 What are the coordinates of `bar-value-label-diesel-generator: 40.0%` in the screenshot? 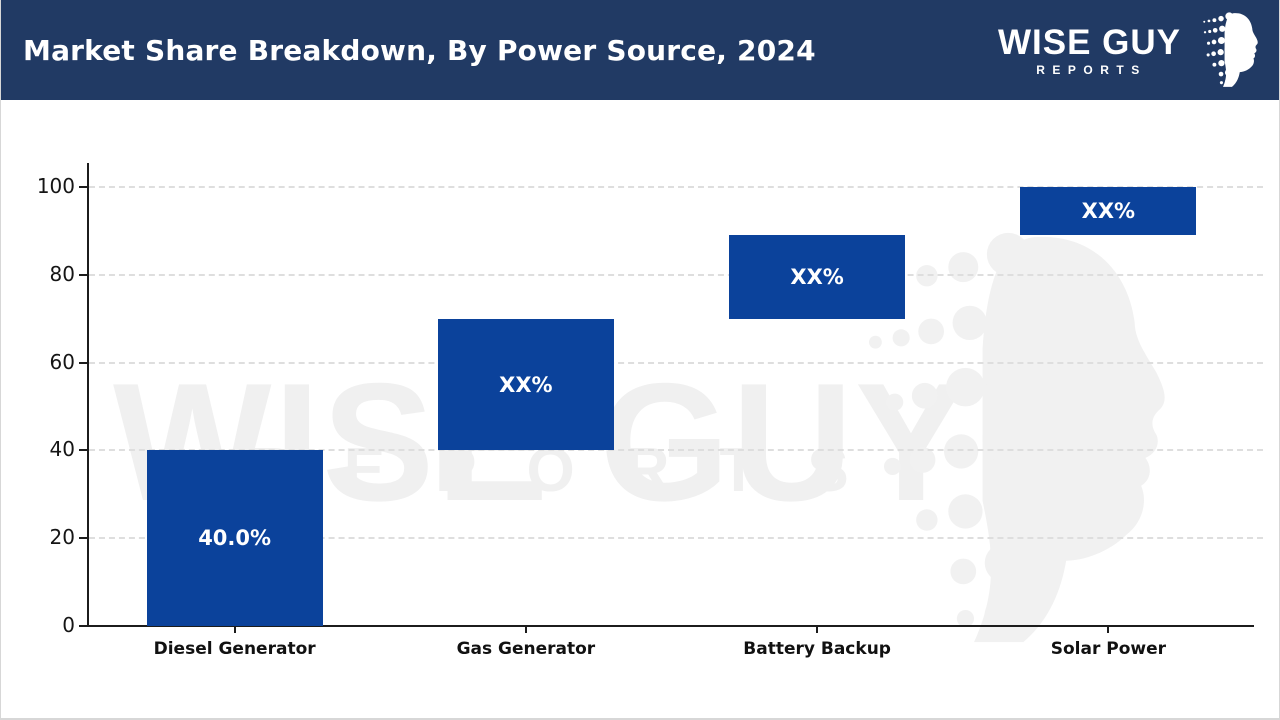 It's located at (235, 538).